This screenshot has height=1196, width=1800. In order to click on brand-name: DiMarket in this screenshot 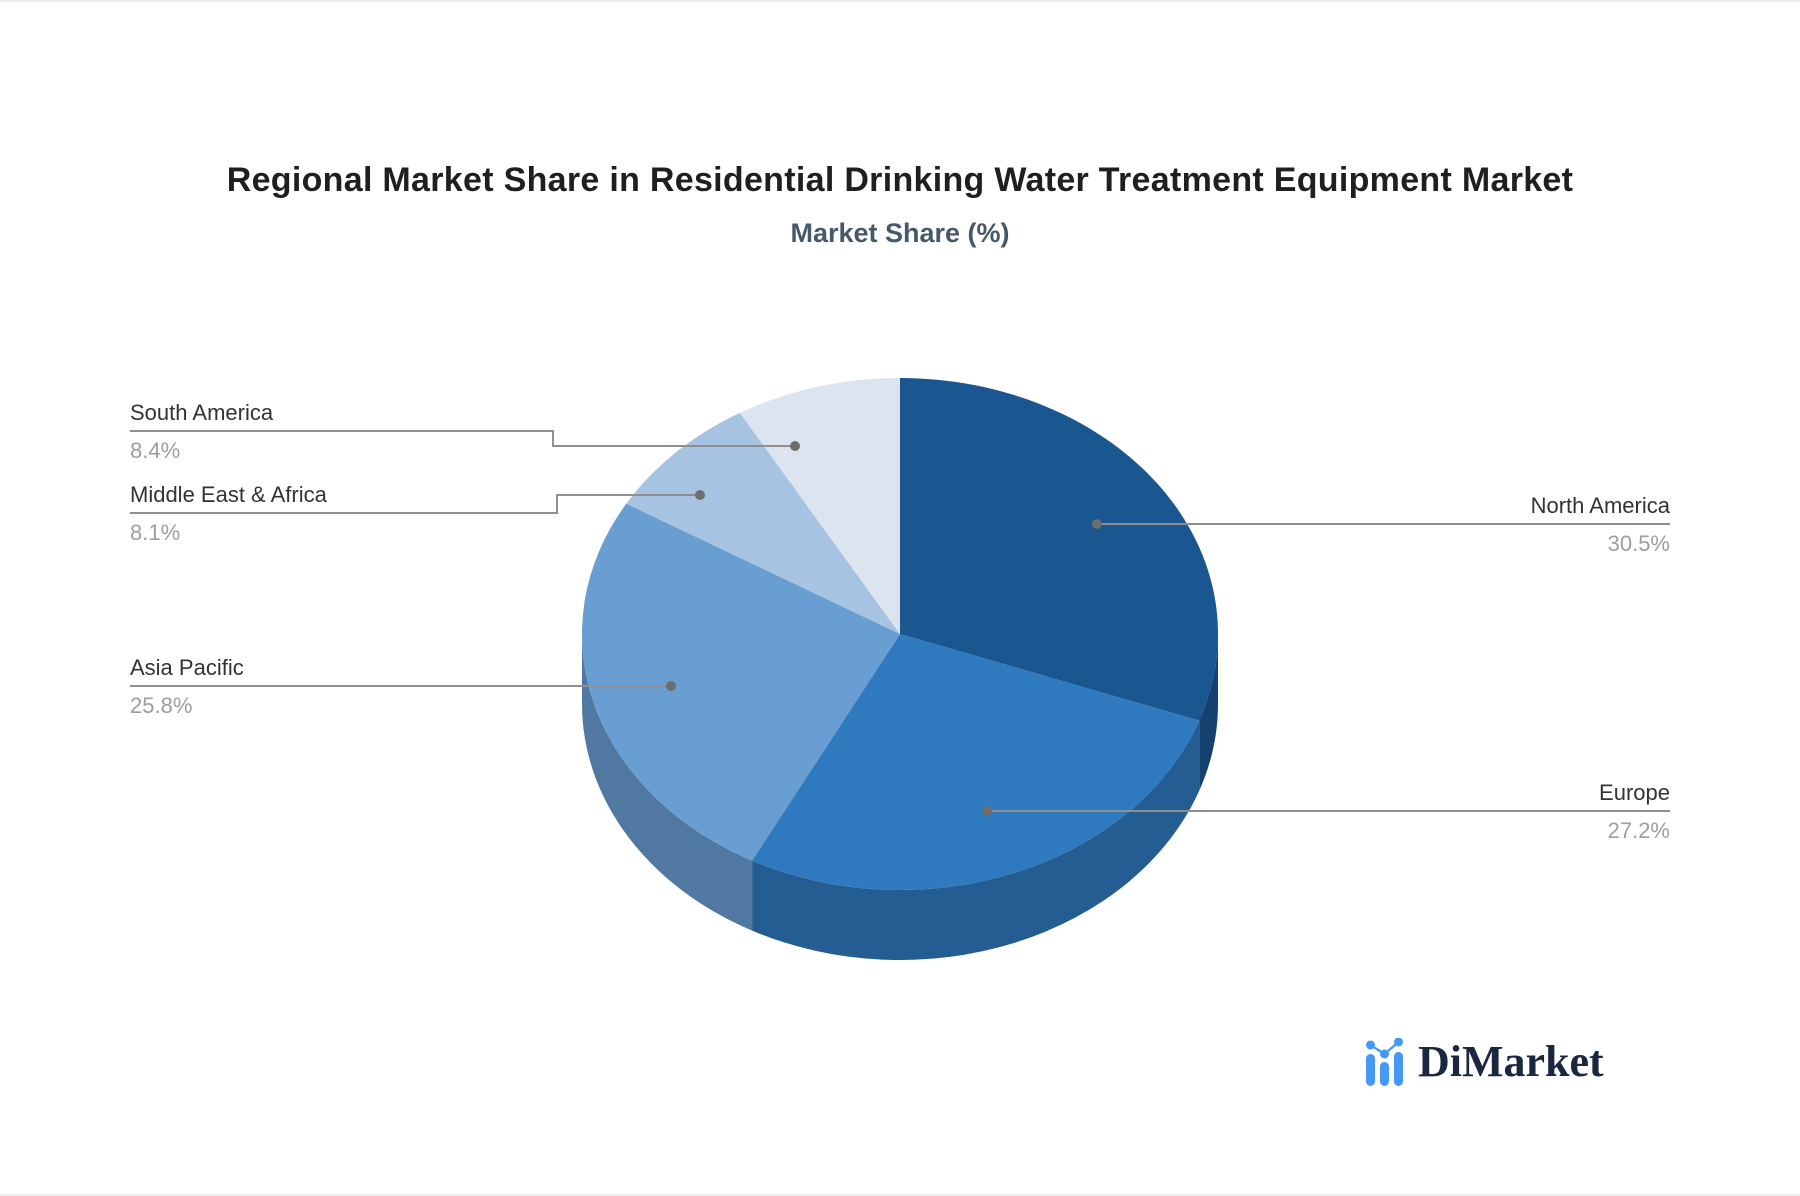, I will do `click(1511, 1061)`.